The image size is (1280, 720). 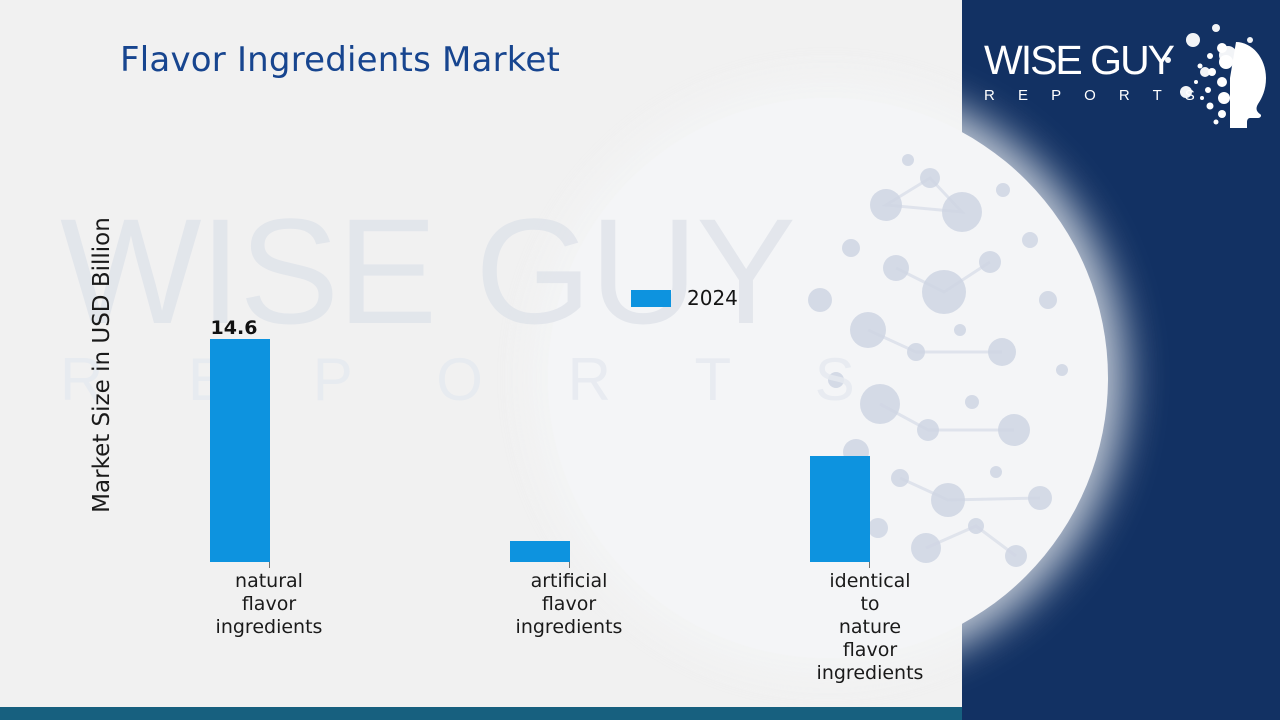 What do you see at coordinates (240, 450) in the screenshot?
I see `bar-natural-flavor-ingredients` at bounding box center [240, 450].